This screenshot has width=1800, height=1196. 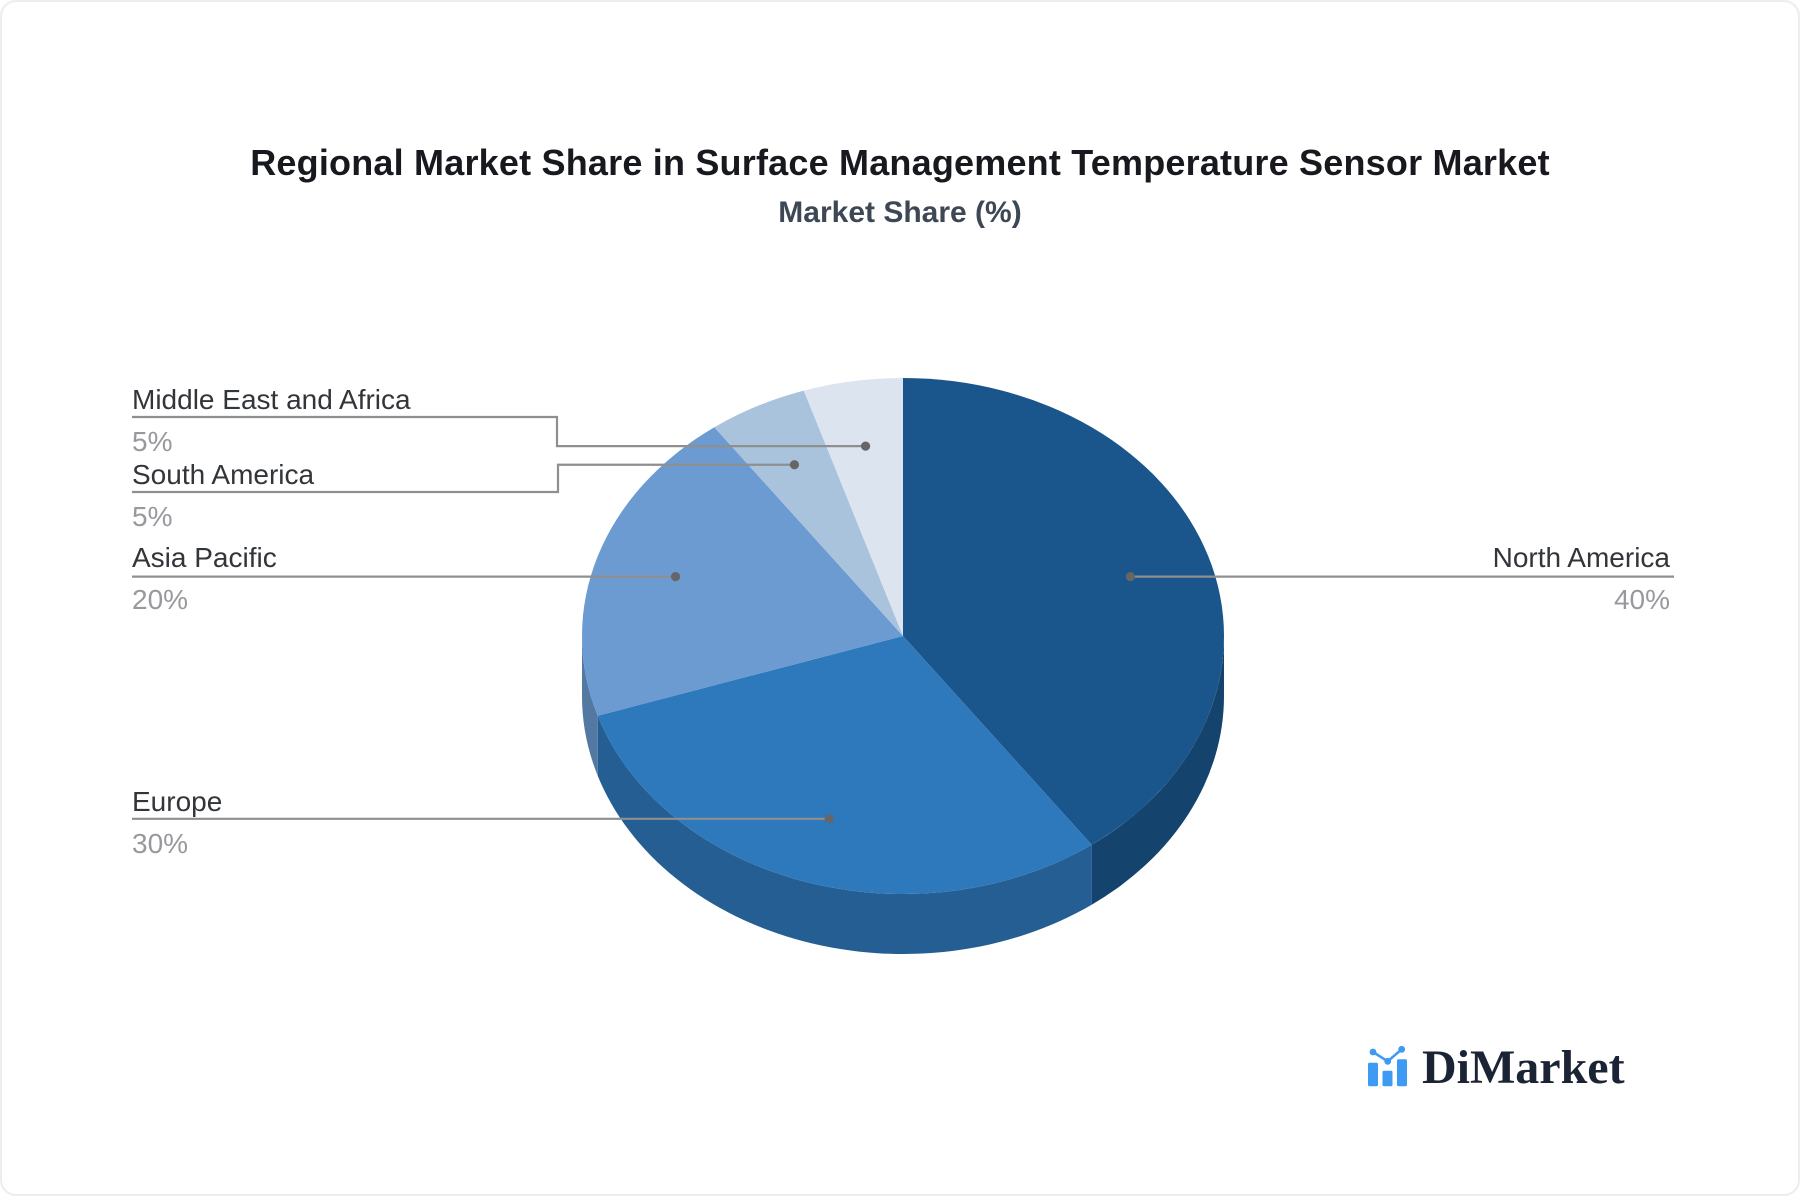 I want to click on pie-slice-europe, so click(x=844, y=765).